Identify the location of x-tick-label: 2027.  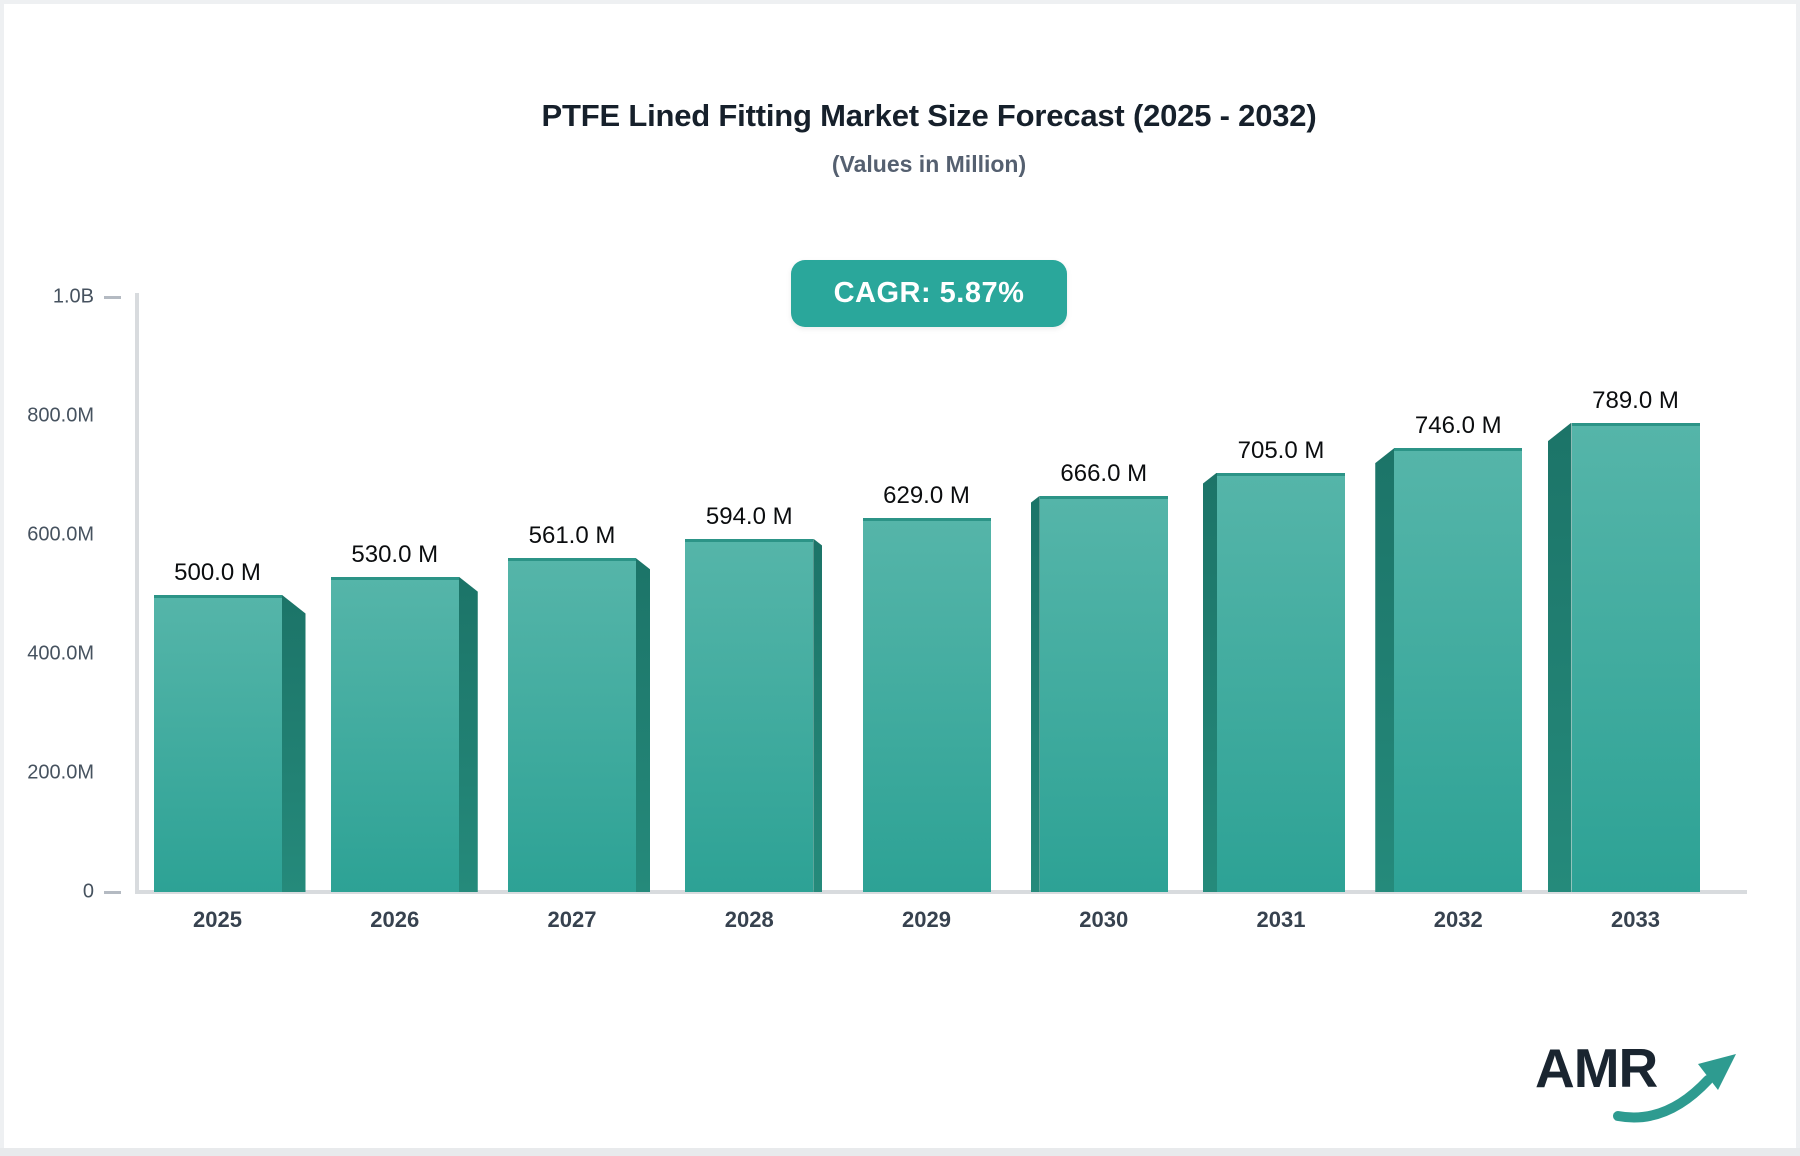
(572, 919).